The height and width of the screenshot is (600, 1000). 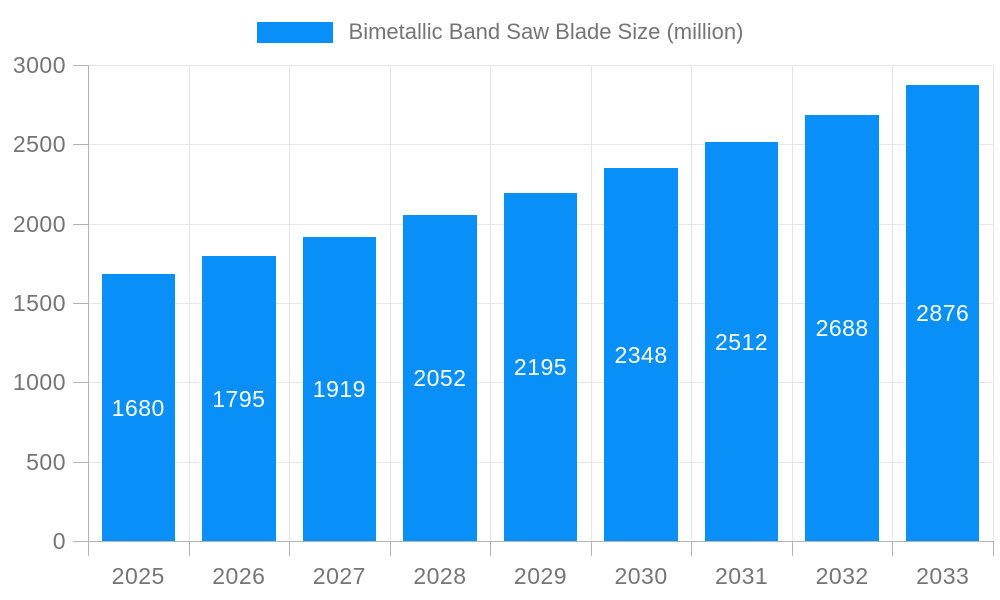 What do you see at coordinates (46, 461) in the screenshot?
I see `y-axis-tick-label: 500` at bounding box center [46, 461].